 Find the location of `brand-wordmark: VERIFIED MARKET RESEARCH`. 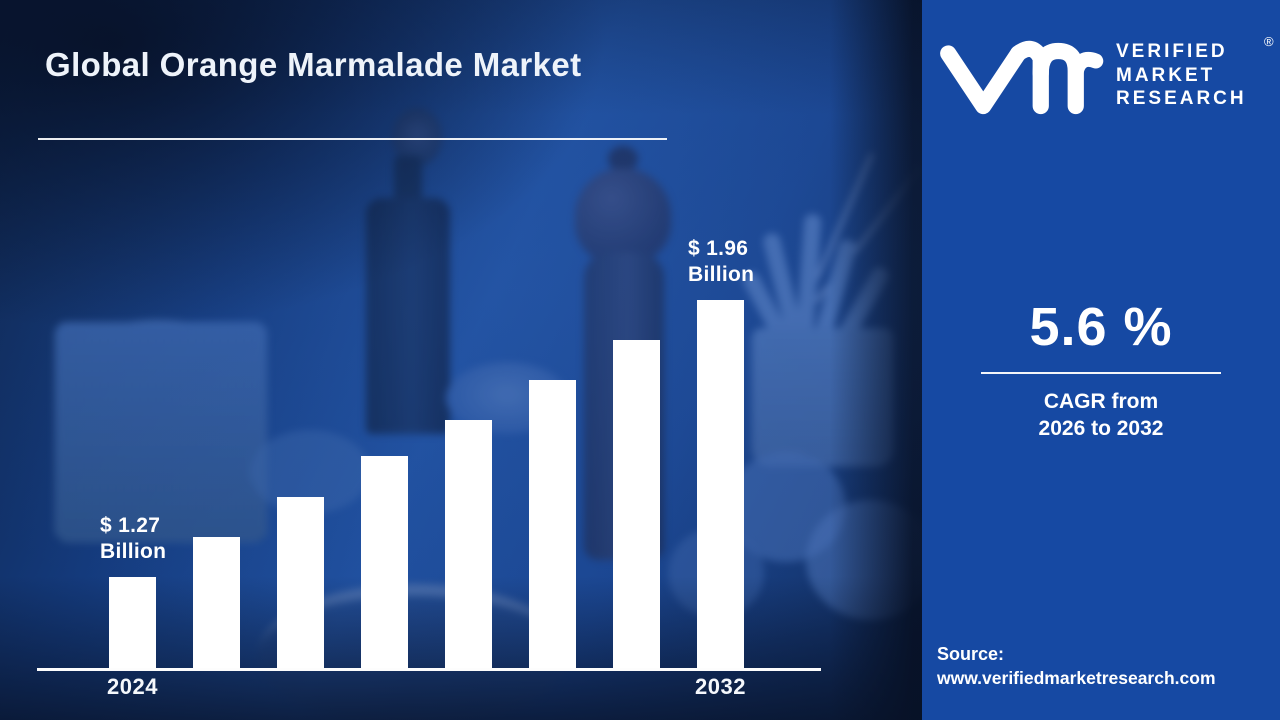

brand-wordmark: VERIFIED MARKET RESEARCH is located at coordinates (1181, 75).